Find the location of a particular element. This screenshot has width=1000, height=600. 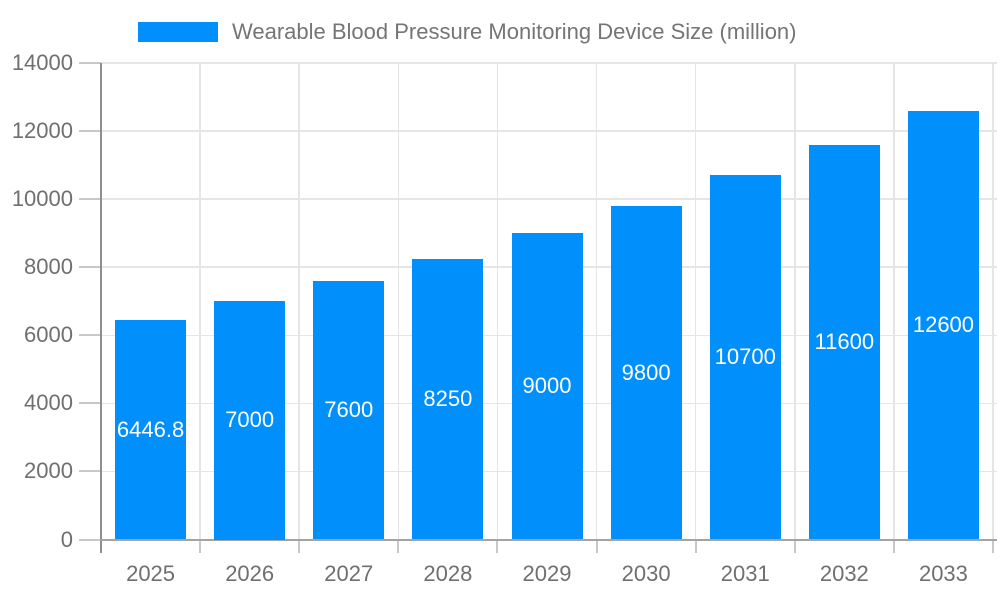

y-axis-tick-label: 0 is located at coordinates (66, 539).